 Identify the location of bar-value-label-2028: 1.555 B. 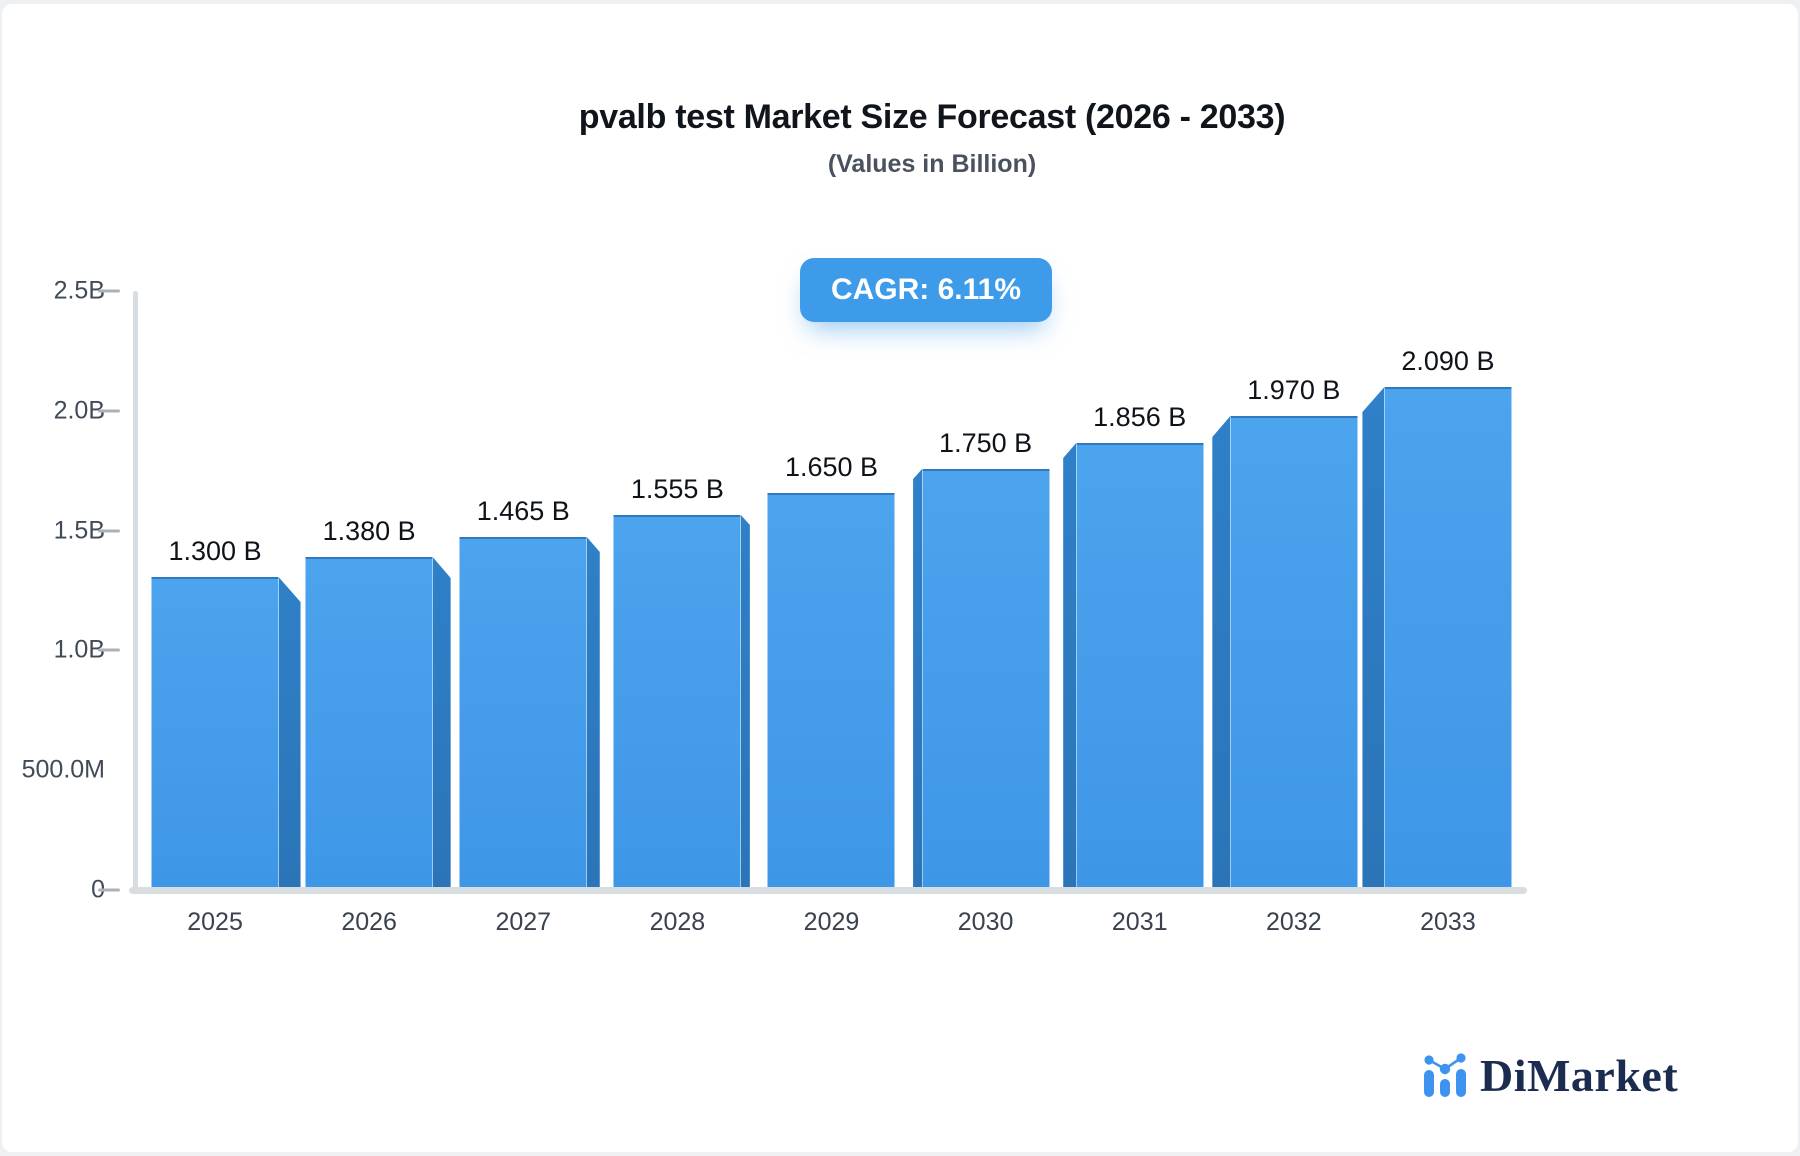
(677, 489).